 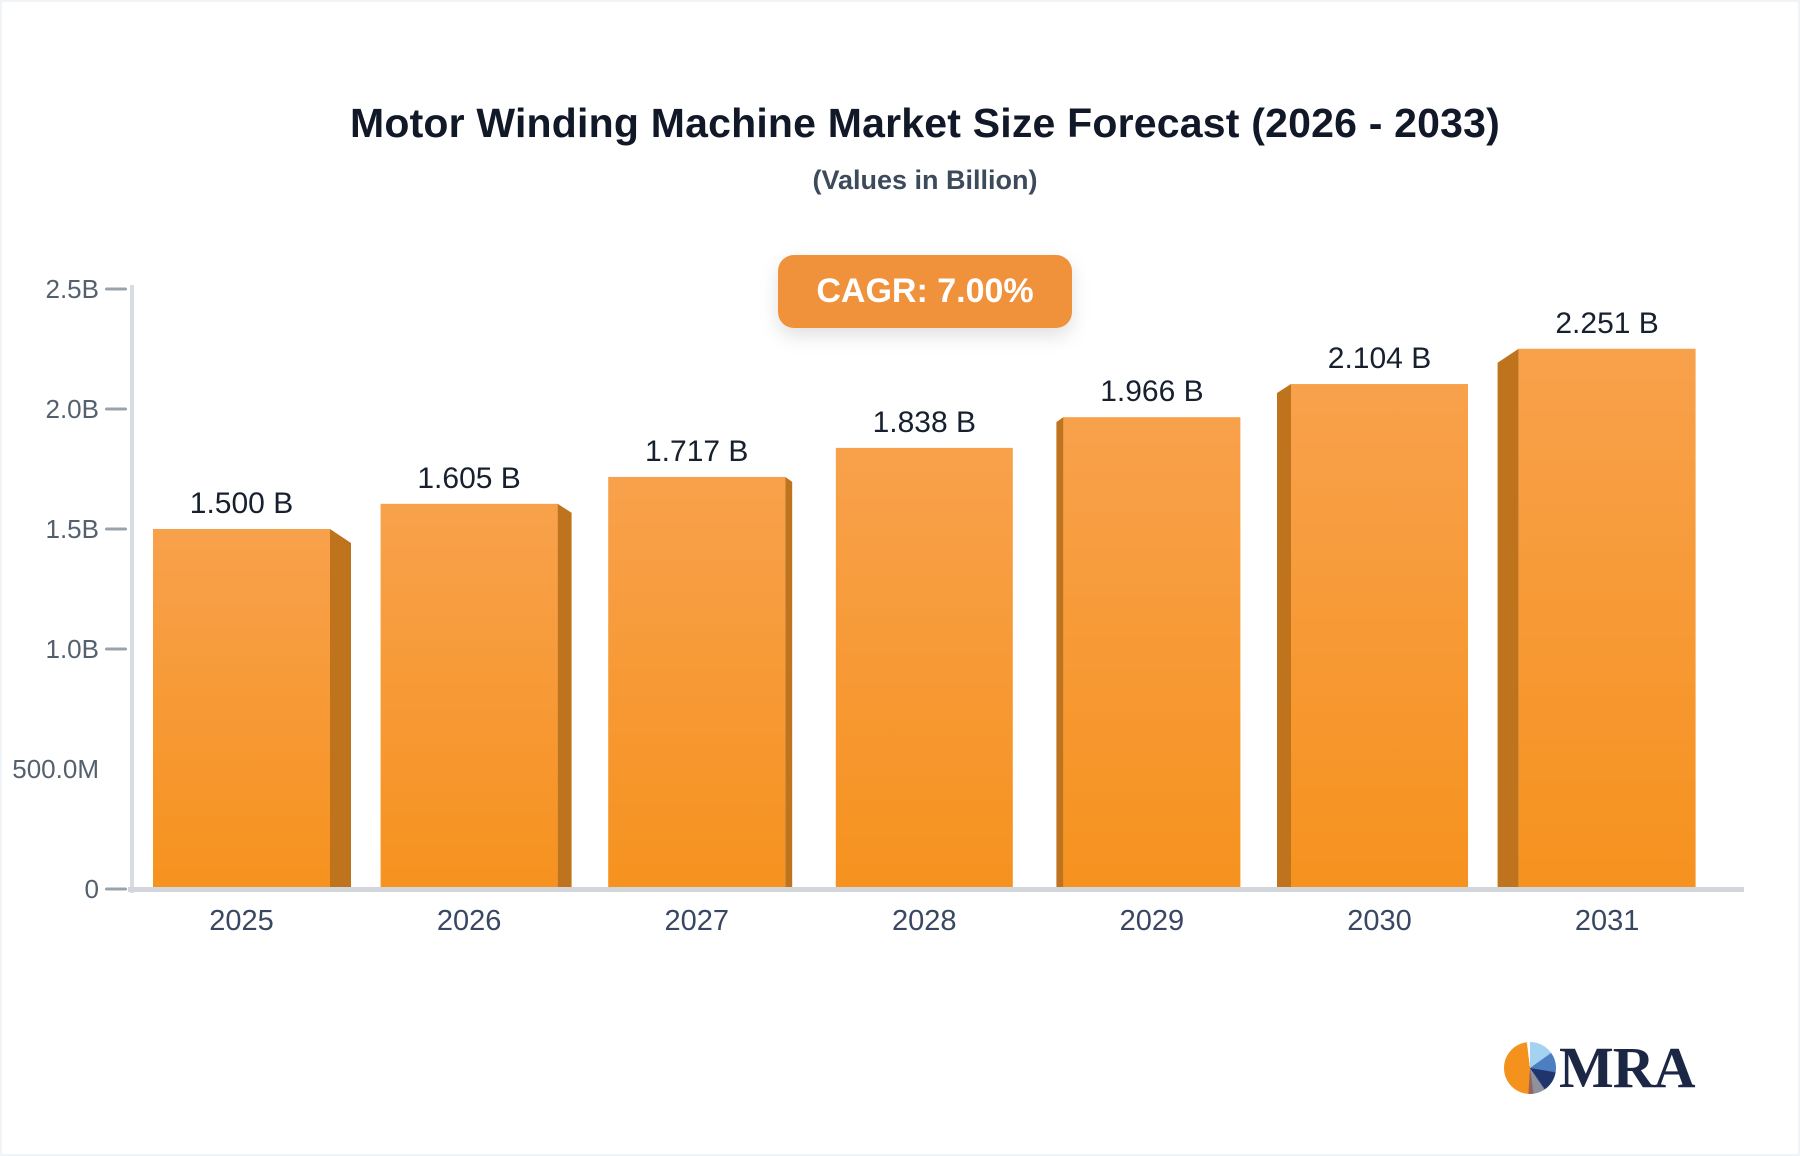 What do you see at coordinates (696, 921) in the screenshot?
I see `x-axis-label: 2027` at bounding box center [696, 921].